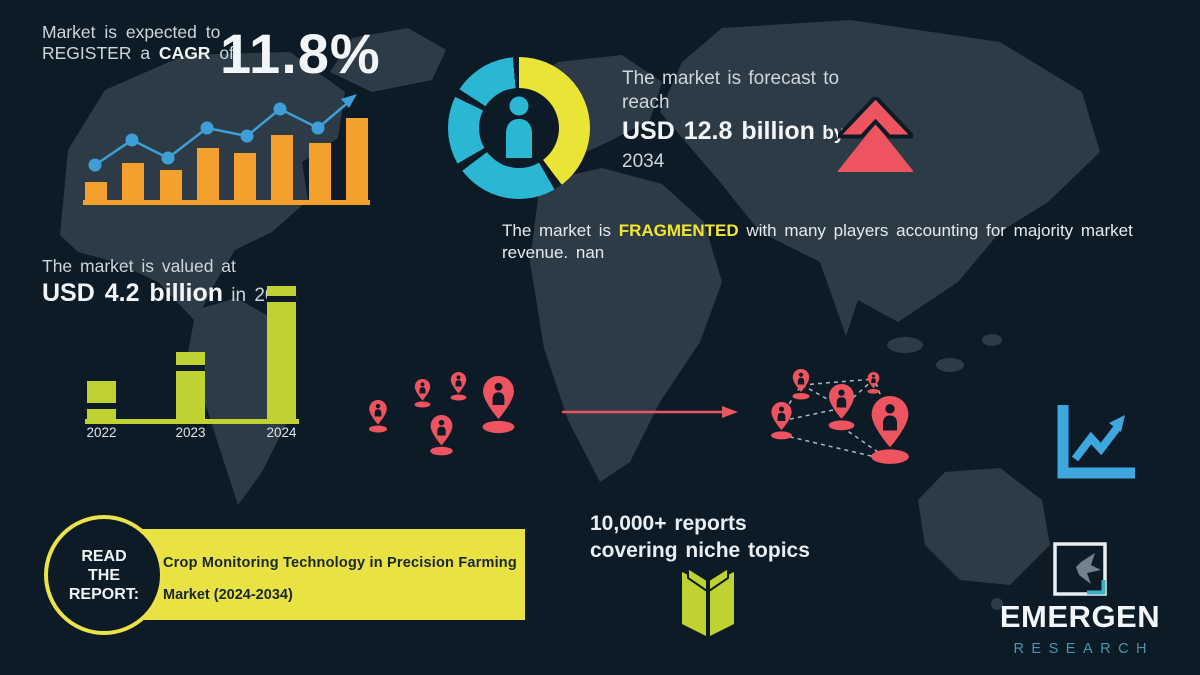  I want to click on emergen-research-logo: EMERGEN RESEARCH, so click(1080, 598).